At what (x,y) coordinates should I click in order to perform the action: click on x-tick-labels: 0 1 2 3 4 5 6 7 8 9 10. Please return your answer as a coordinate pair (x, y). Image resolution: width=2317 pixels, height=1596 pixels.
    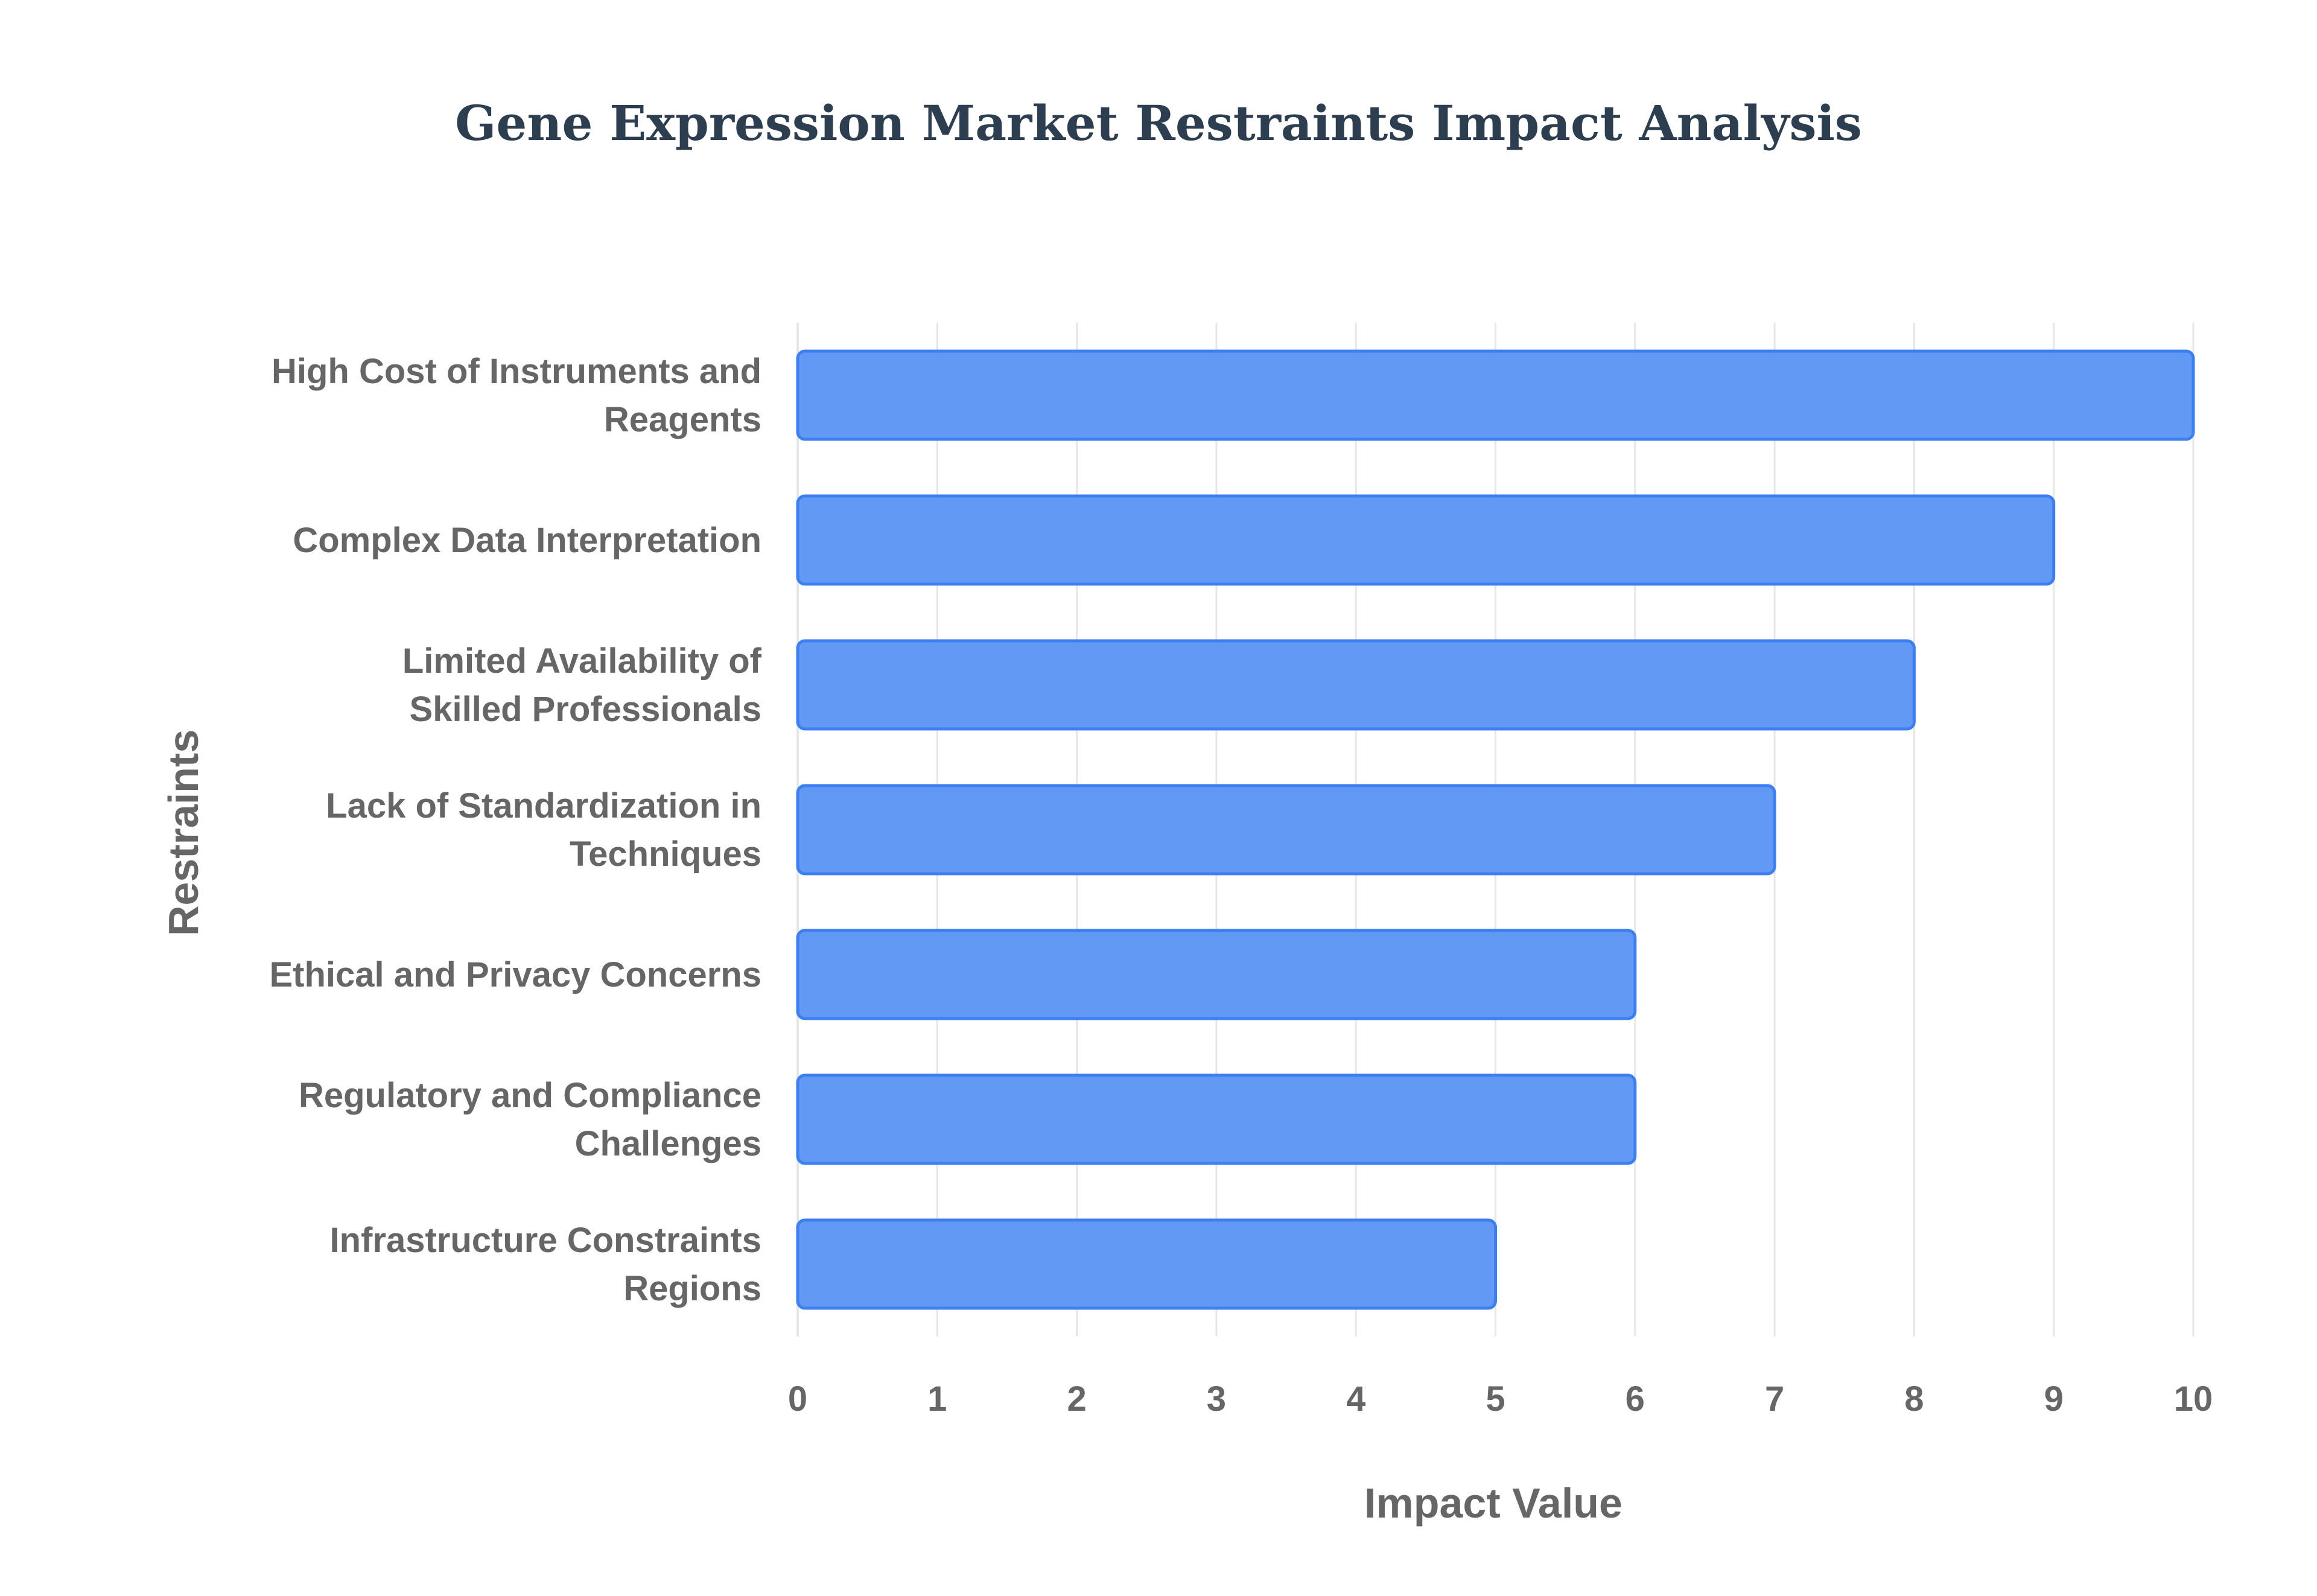
    Looking at the image, I should click on (1500, 1399).